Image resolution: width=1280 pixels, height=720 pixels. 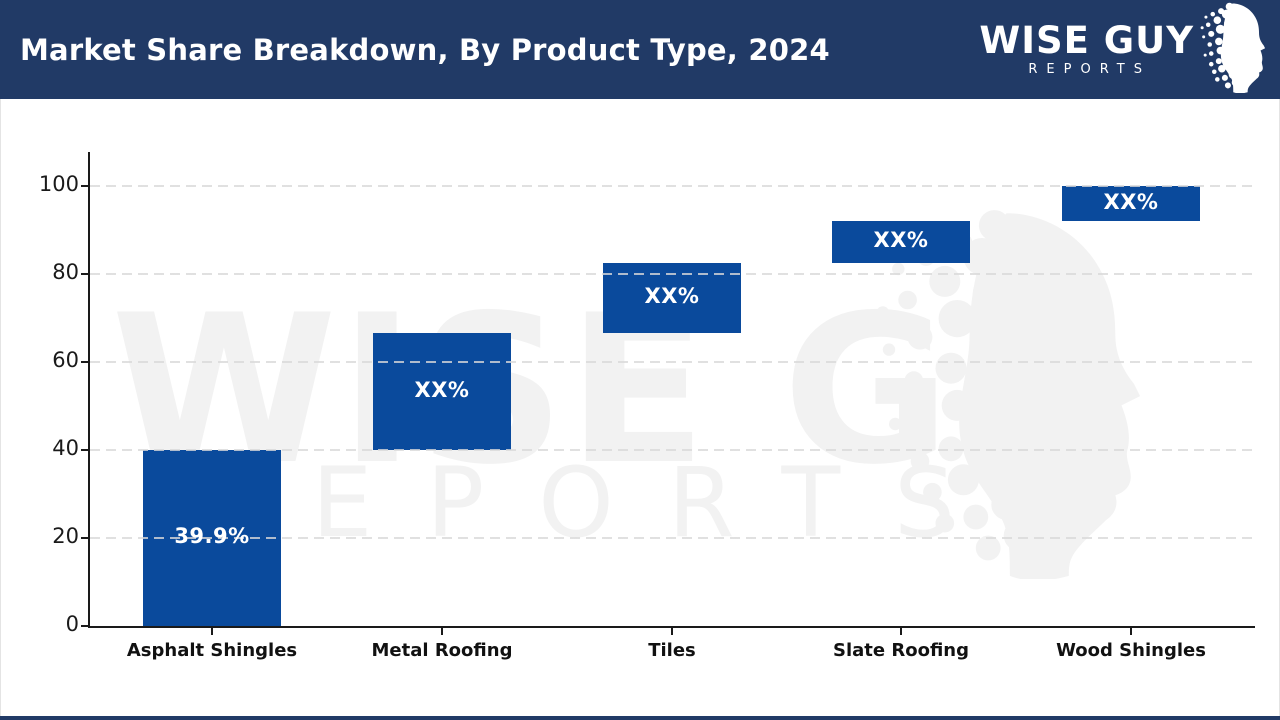 I want to click on watermark-subtitle: REPORTS, so click(x=600, y=503).